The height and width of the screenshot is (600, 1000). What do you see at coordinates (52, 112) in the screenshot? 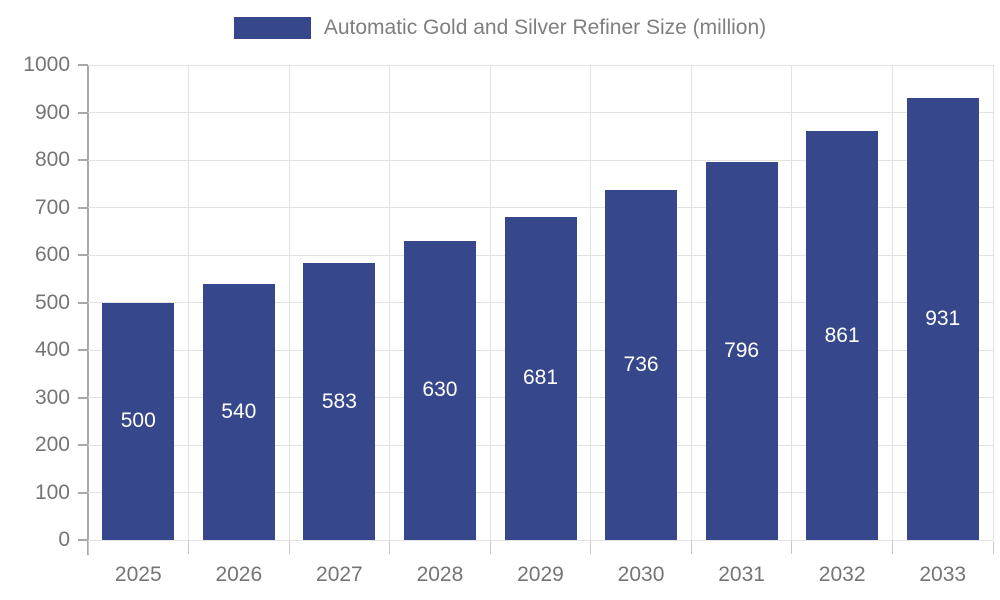
I see `y-tick-label: 900` at bounding box center [52, 112].